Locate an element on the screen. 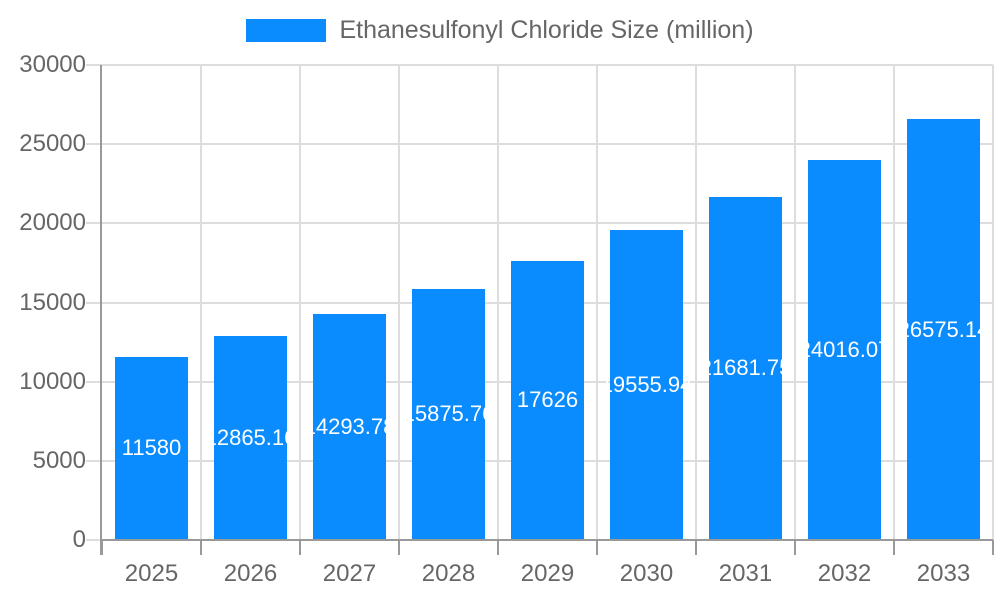 Image resolution: width=1000 pixels, height=600 pixels. y-tick-label-20000: 20000 is located at coordinates (52, 223).